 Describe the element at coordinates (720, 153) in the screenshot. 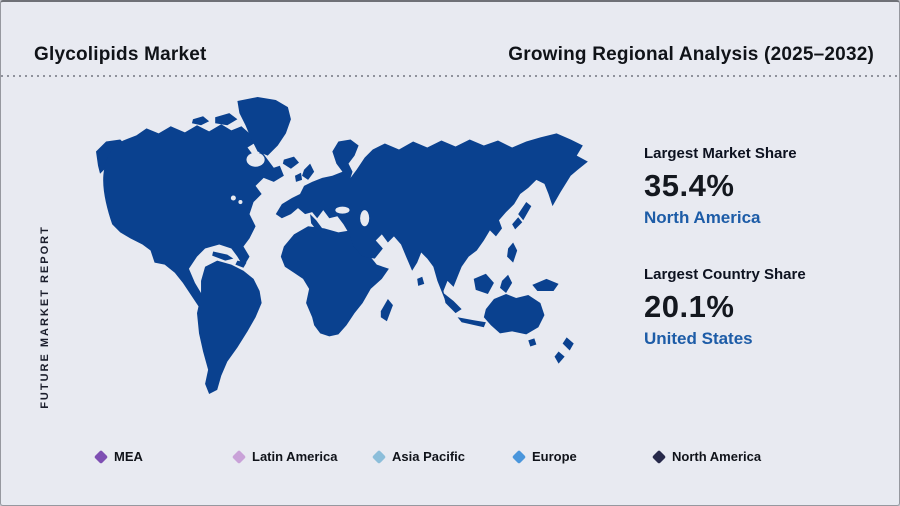

I see `stat-label: Largest Market Share` at that location.